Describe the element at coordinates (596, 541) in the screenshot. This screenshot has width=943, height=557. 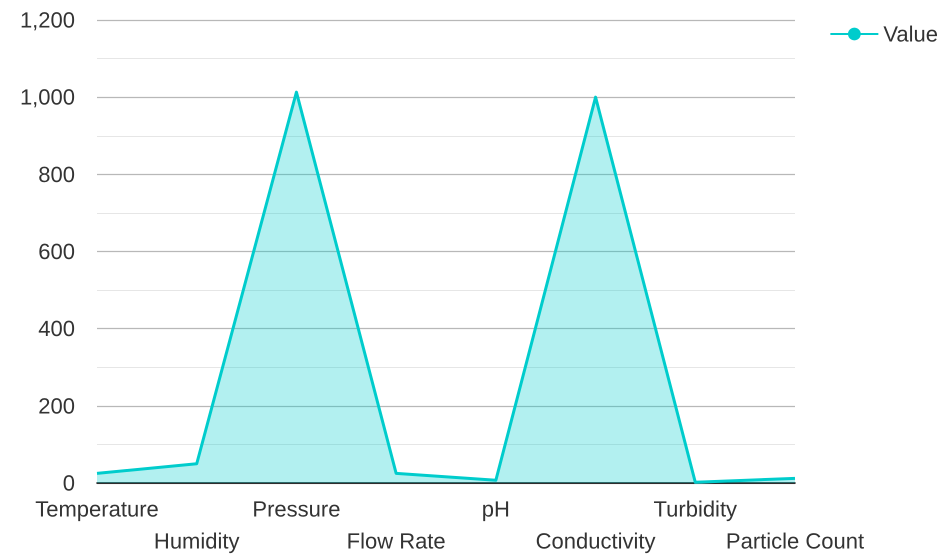
I see `x-tick-label: Conductivity` at that location.